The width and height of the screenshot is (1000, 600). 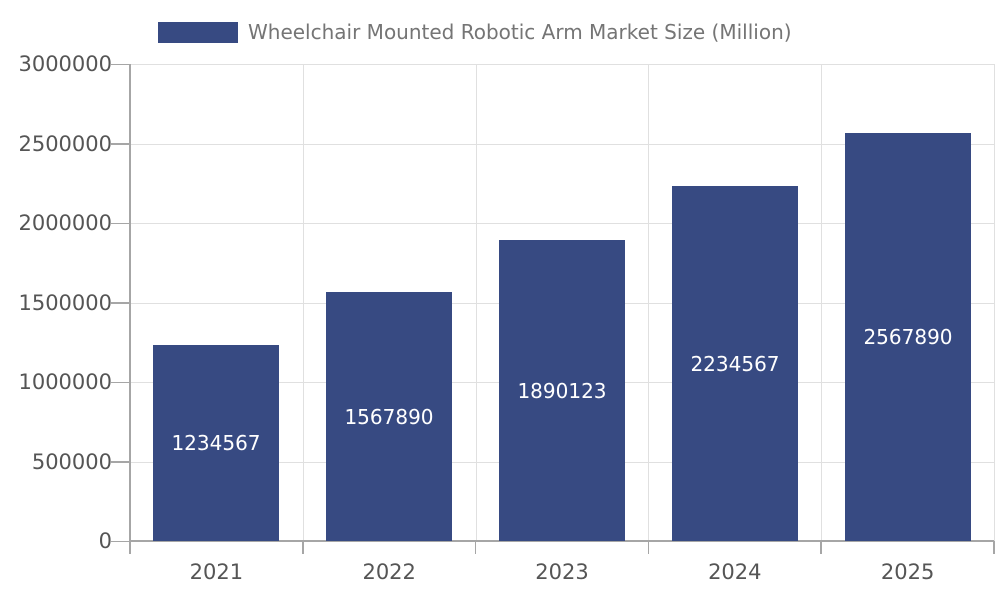 I want to click on bar-2025: 2567890, so click(x=908, y=337).